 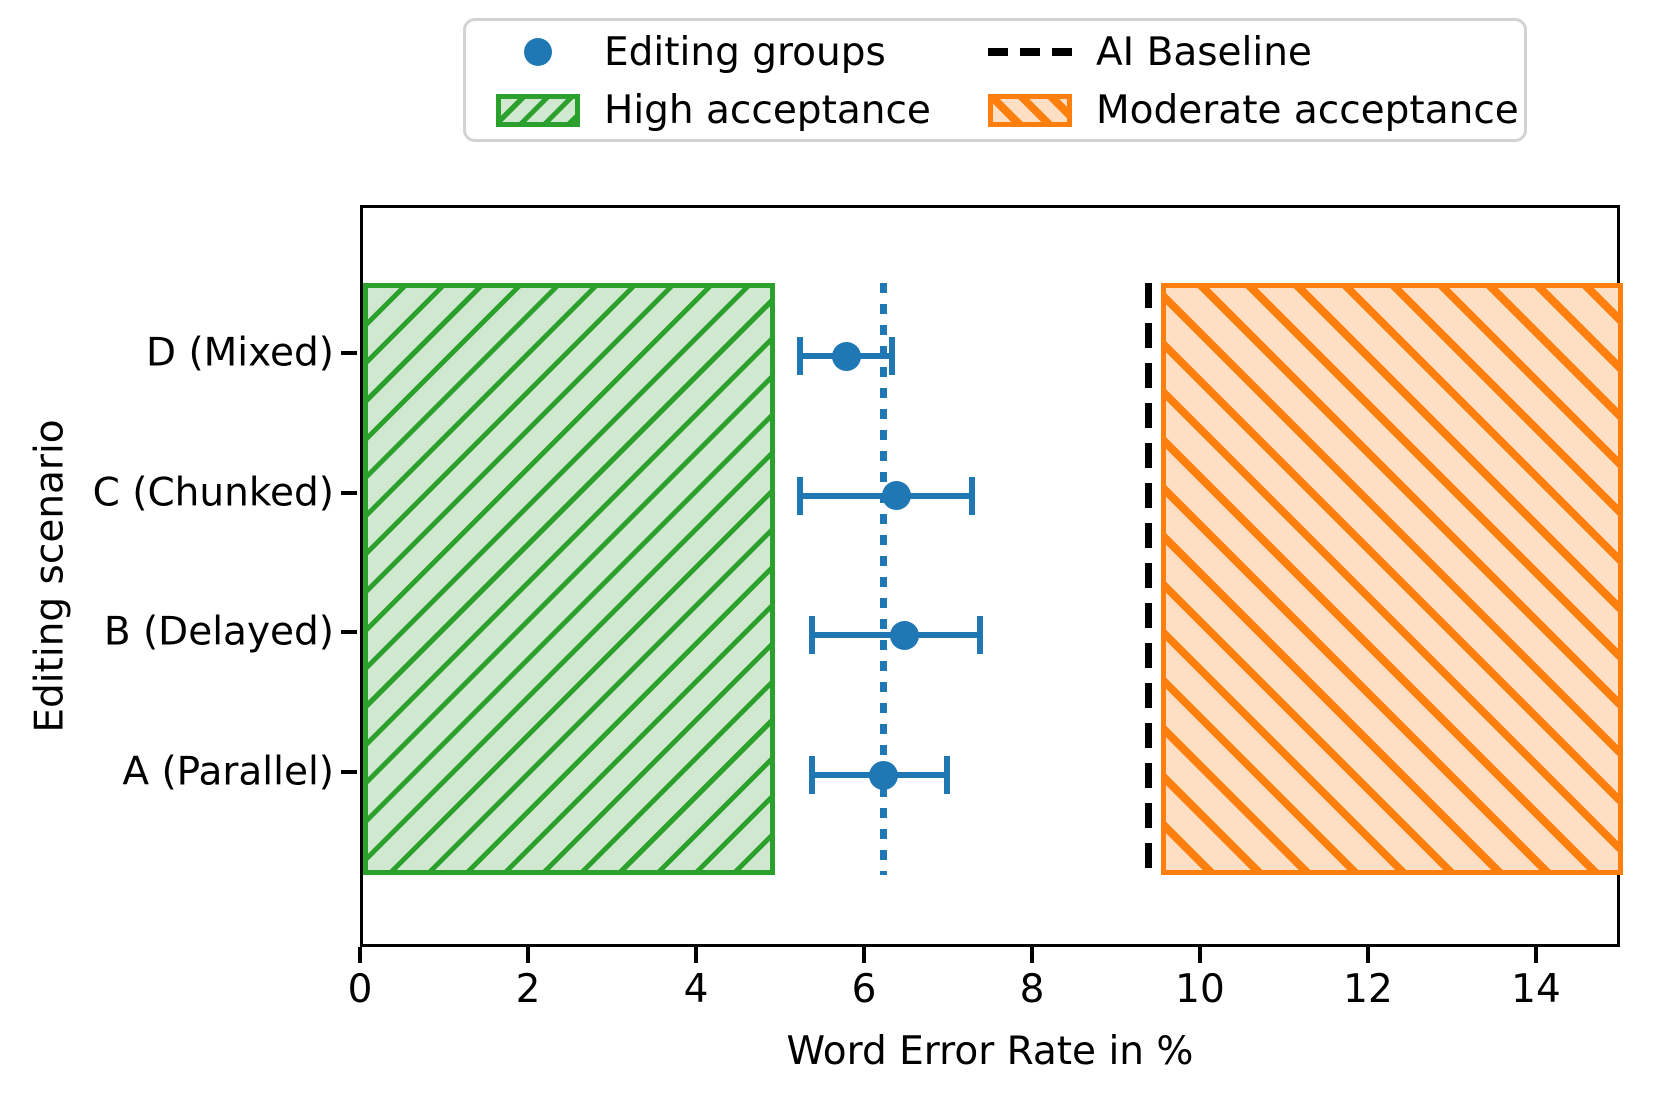 I want to click on x-axis-tick-label: 14, so click(x=1536, y=989).